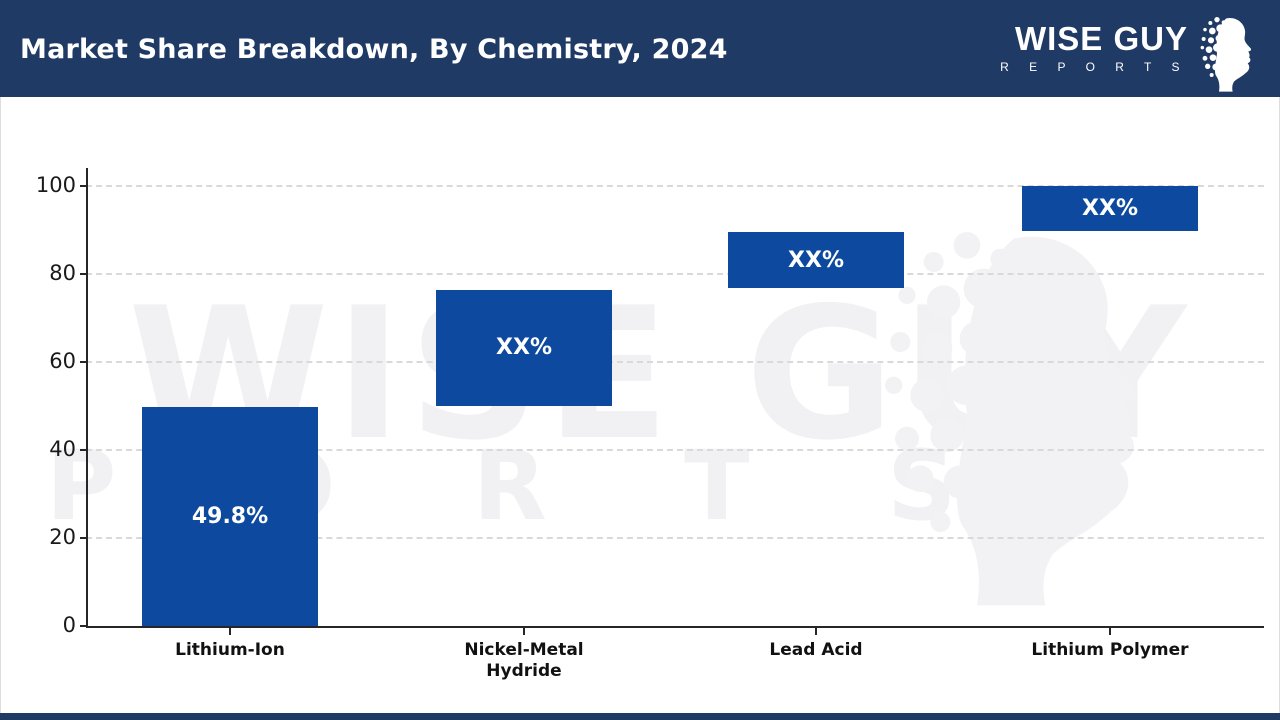 The image size is (1280, 720). What do you see at coordinates (55, 185) in the screenshot?
I see `y-tick-label: 100` at bounding box center [55, 185].